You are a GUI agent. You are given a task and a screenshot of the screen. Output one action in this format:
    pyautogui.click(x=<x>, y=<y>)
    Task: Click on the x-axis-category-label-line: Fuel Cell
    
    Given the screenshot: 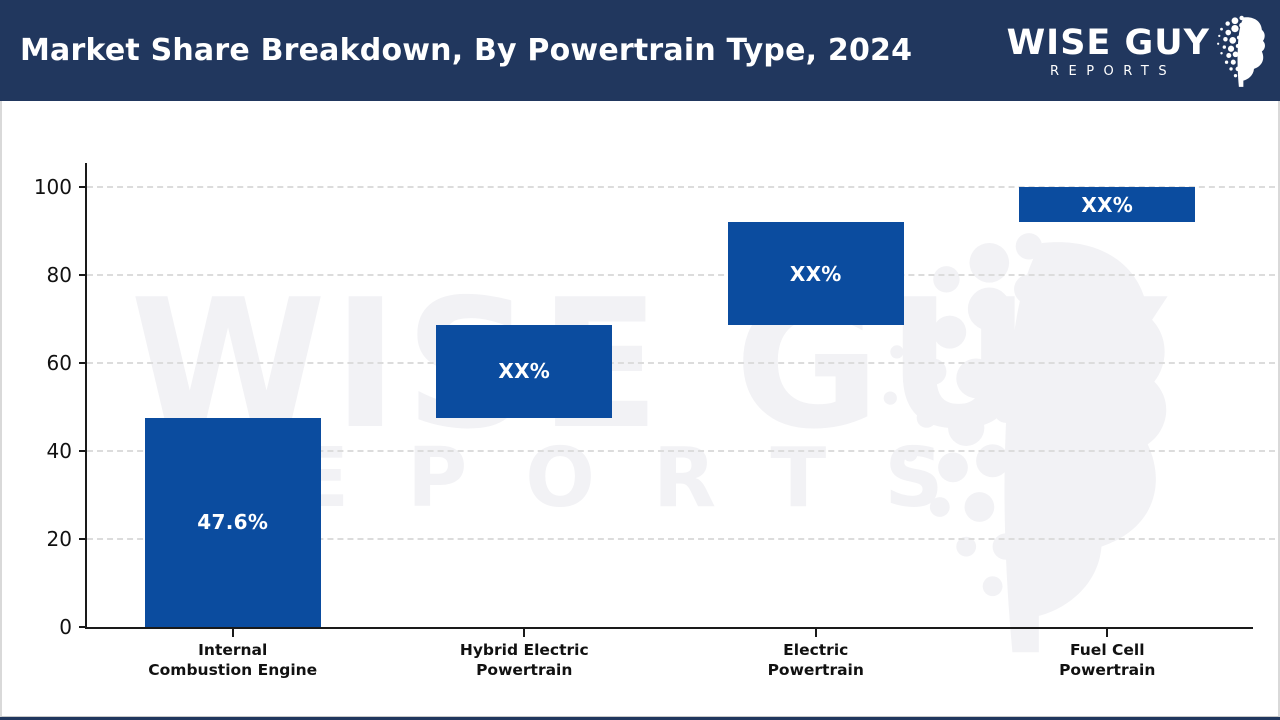 What is the action you would take?
    pyautogui.click(x=1107, y=650)
    